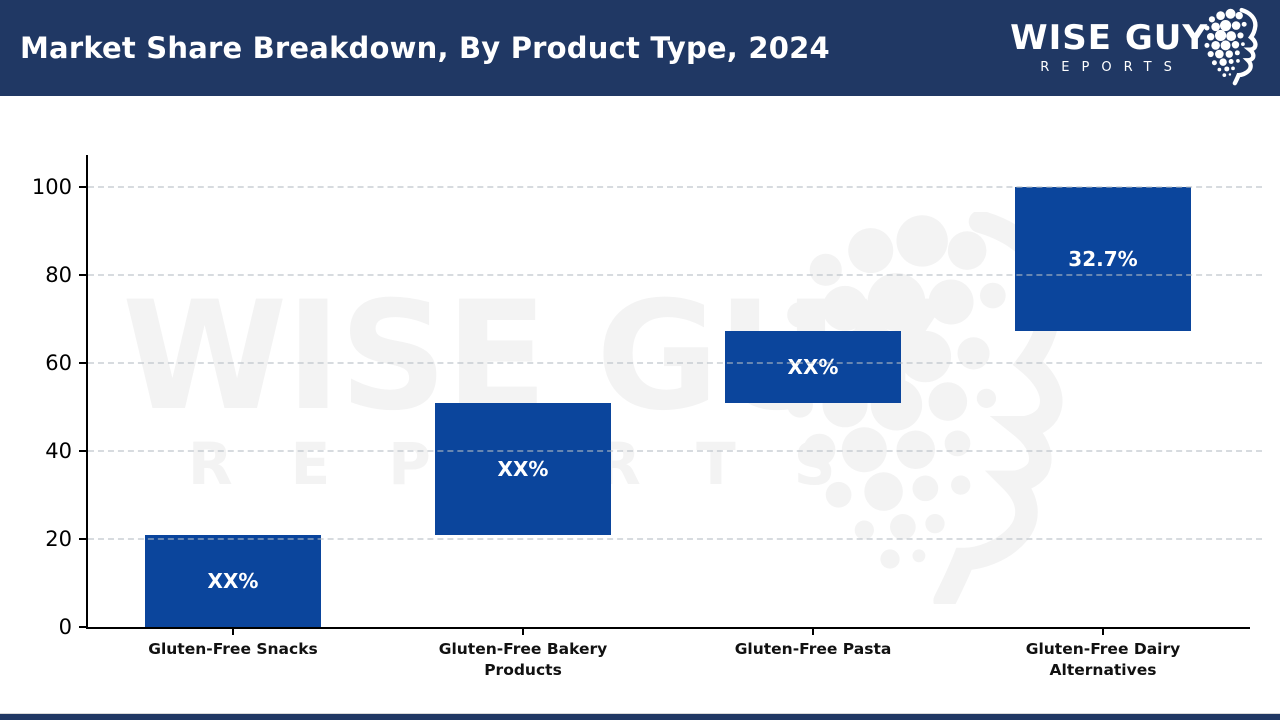 The height and width of the screenshot is (720, 1280). Describe the element at coordinates (675, 451) in the screenshot. I see `gridline-y40` at that location.